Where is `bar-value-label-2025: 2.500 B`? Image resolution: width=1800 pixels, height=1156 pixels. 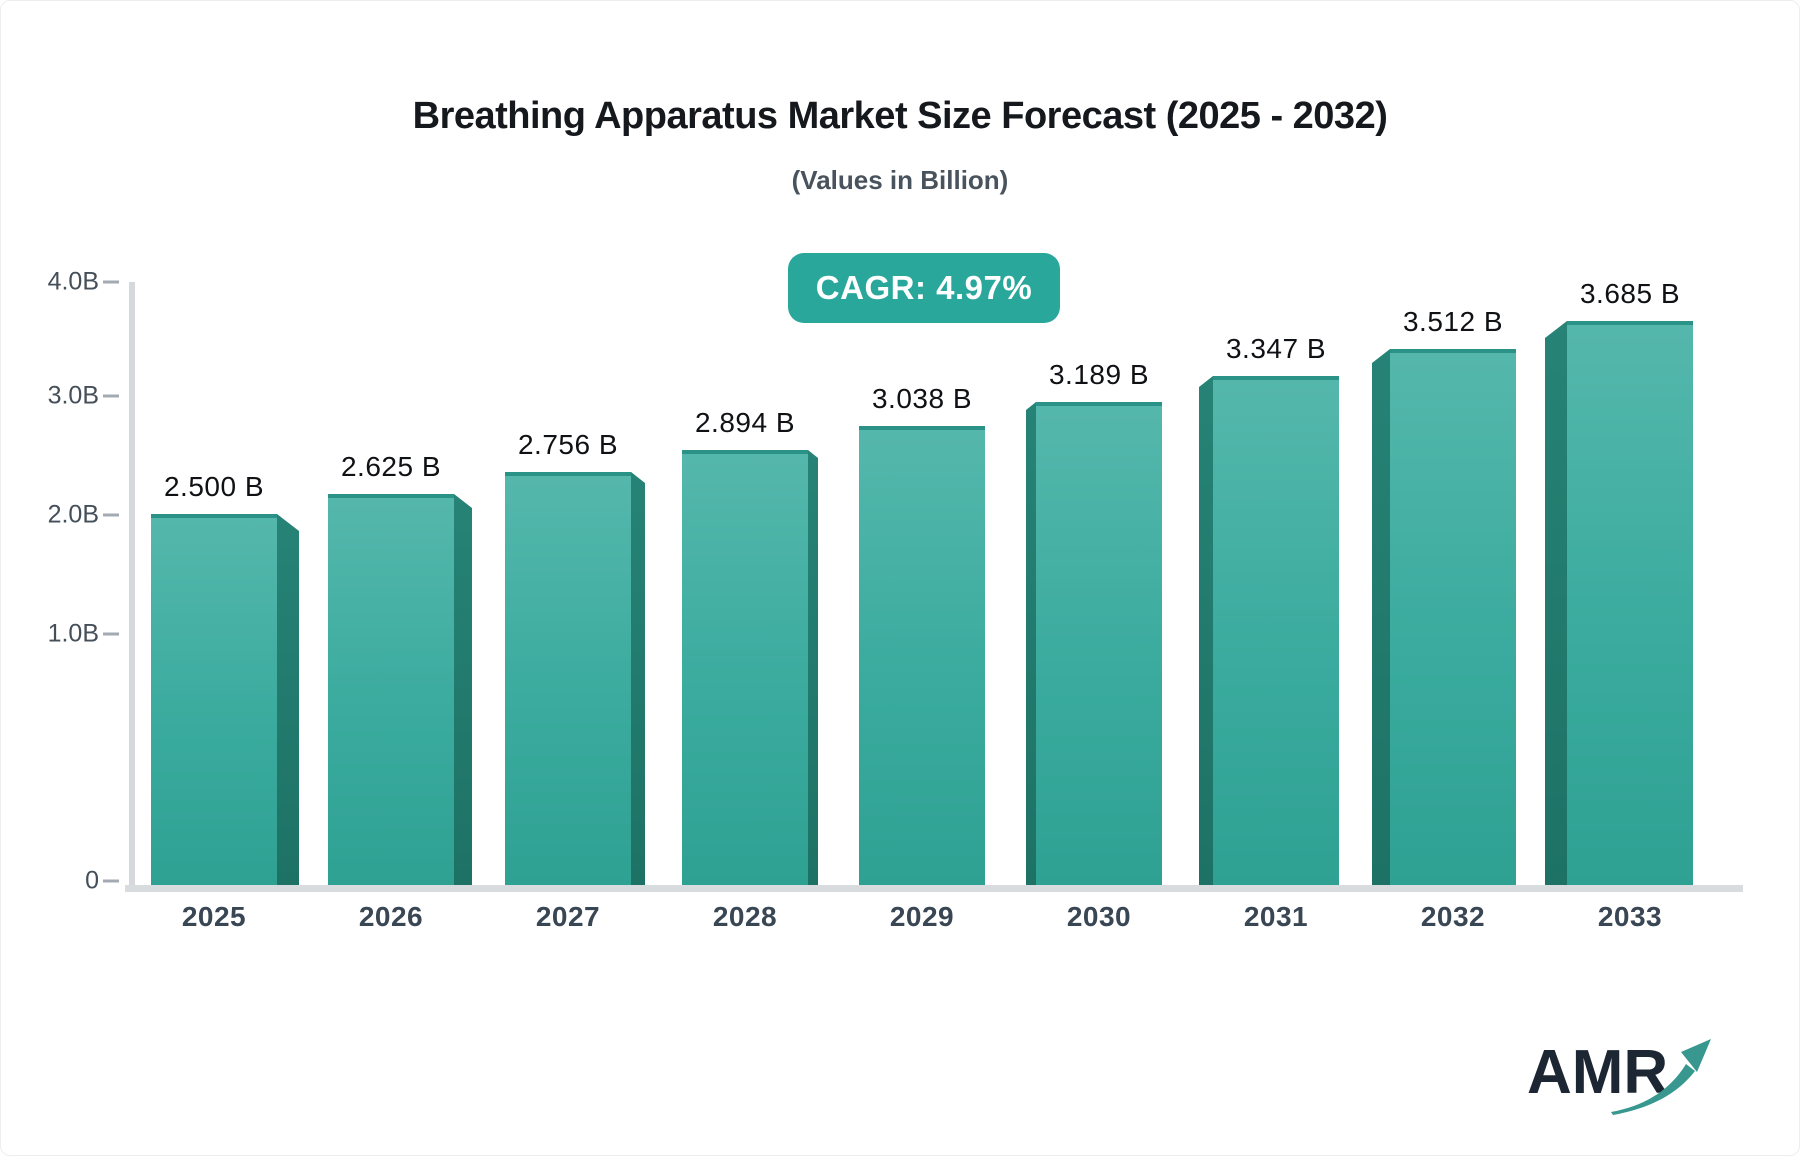
bar-value-label-2025: 2.500 B is located at coordinates (214, 486).